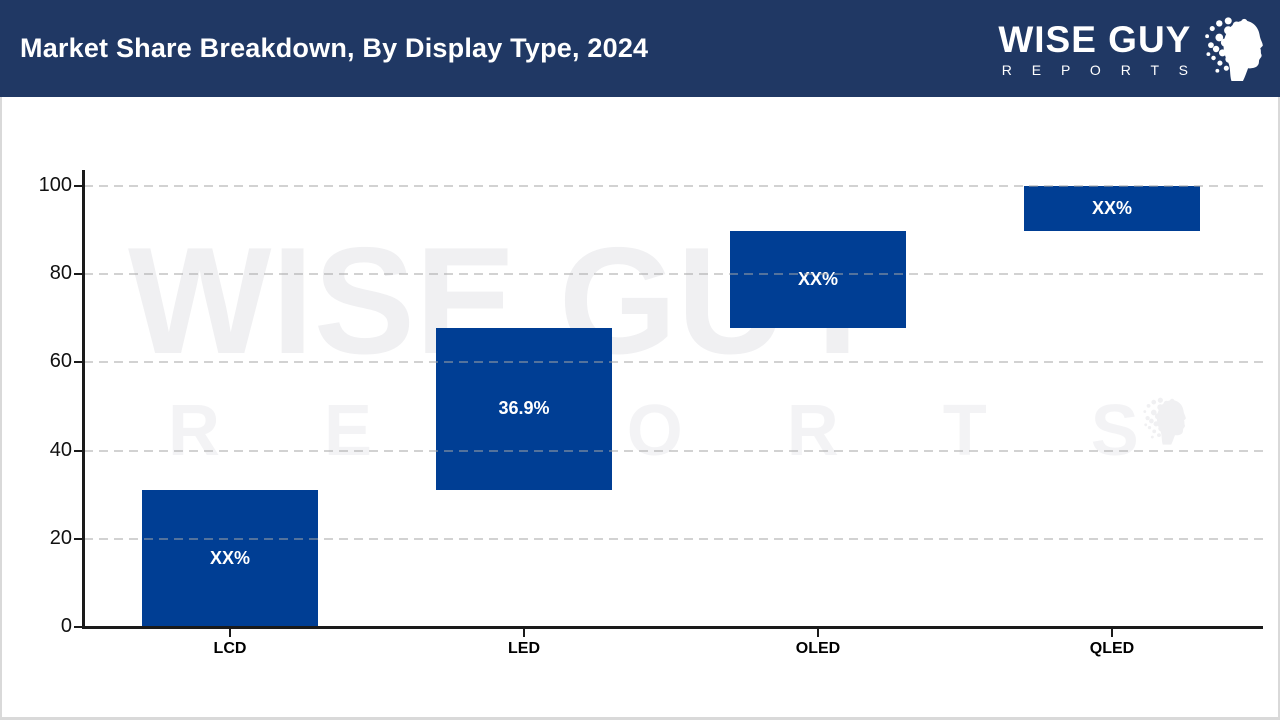  I want to click on x-tick-mark-LED, so click(524, 633).